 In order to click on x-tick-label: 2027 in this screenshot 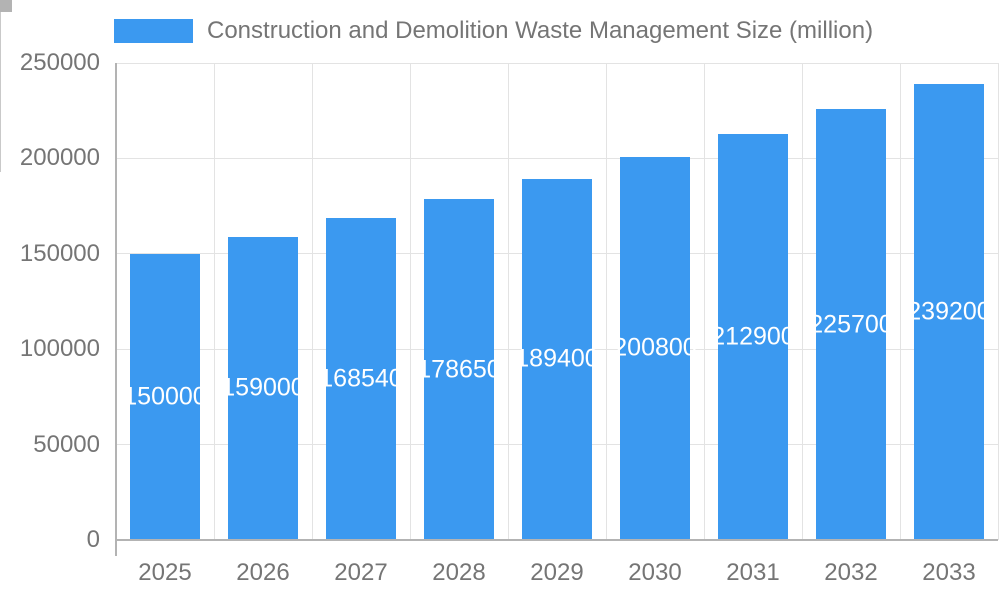, I will do `click(361, 572)`.